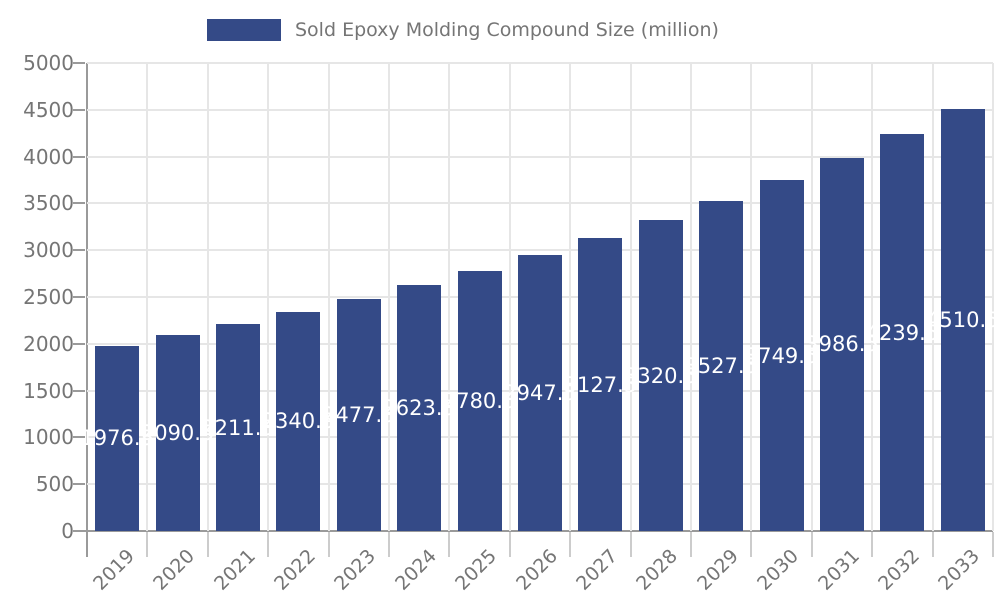 The height and width of the screenshot is (600, 1000). Describe the element at coordinates (536, 570) in the screenshot. I see `x-tick-label: 2026` at that location.